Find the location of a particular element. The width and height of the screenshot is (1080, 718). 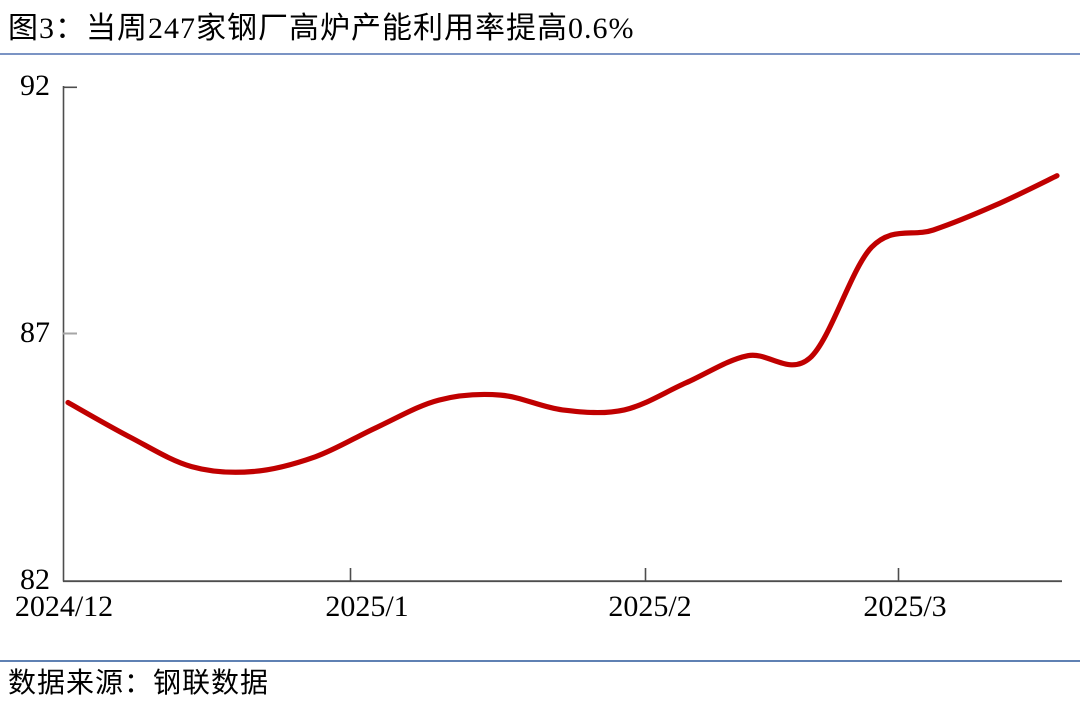

chart-title: 图3：当周247家钢厂高炉产能利用率提高0.6% is located at coordinates (321, 28).